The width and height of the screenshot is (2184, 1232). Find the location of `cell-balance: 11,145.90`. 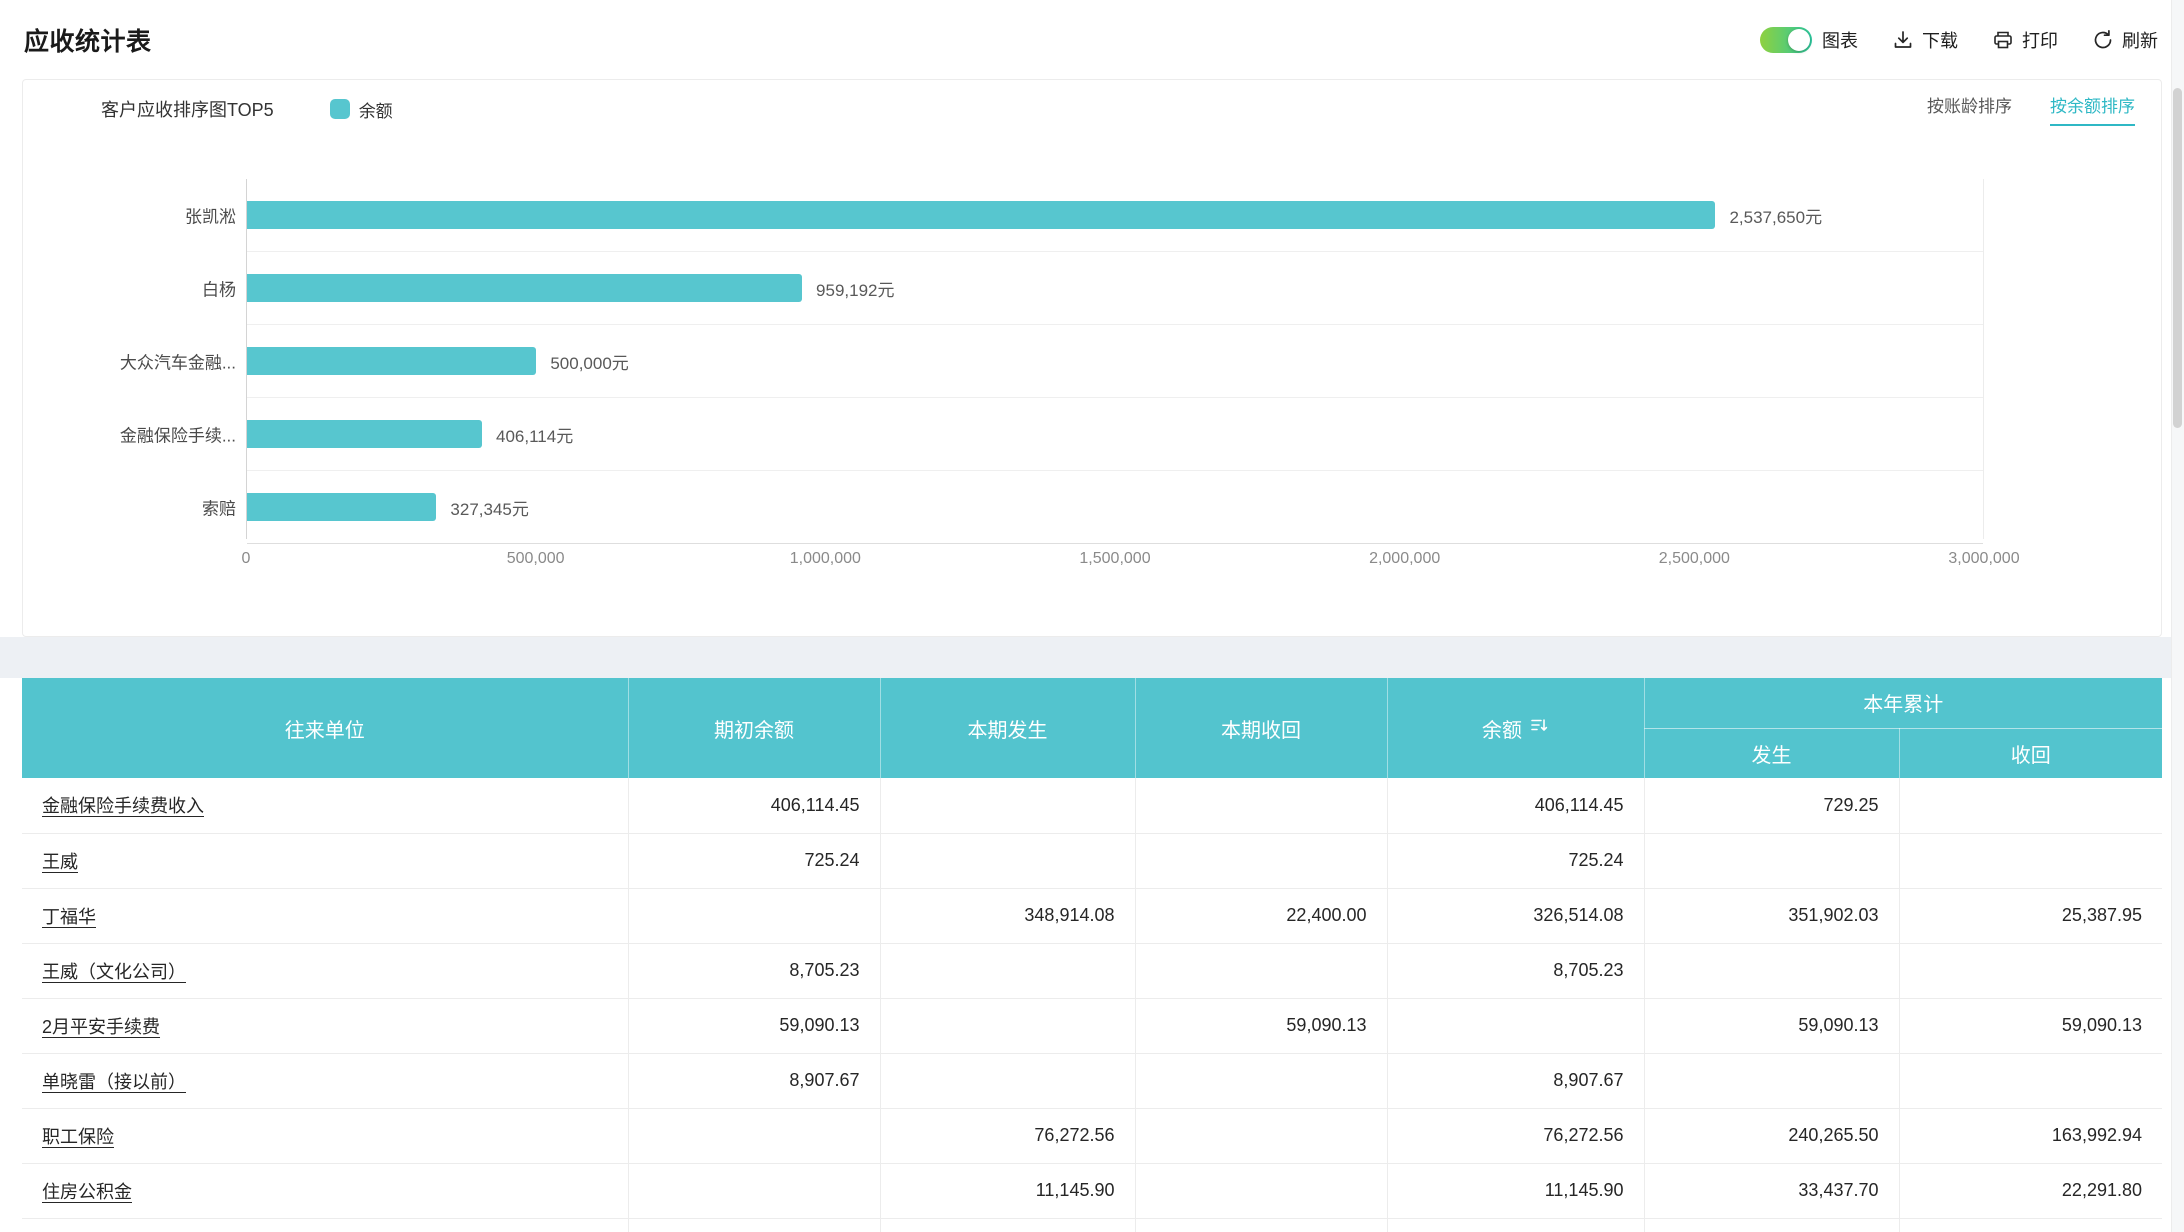

cell-balance: 11,145.90 is located at coordinates (1516, 1191).